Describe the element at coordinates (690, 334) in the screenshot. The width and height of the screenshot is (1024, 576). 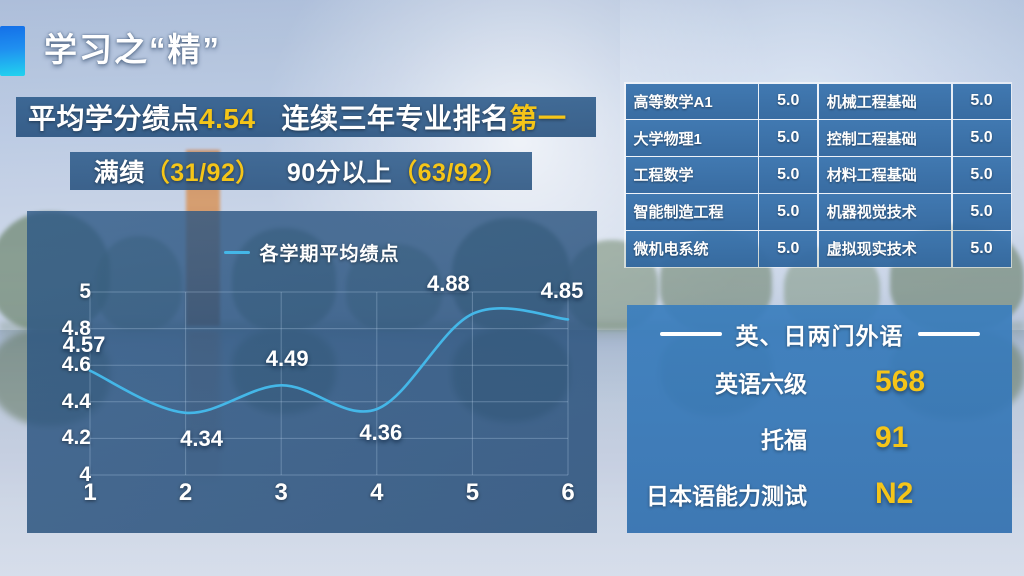
I see `divider-line-left` at that location.